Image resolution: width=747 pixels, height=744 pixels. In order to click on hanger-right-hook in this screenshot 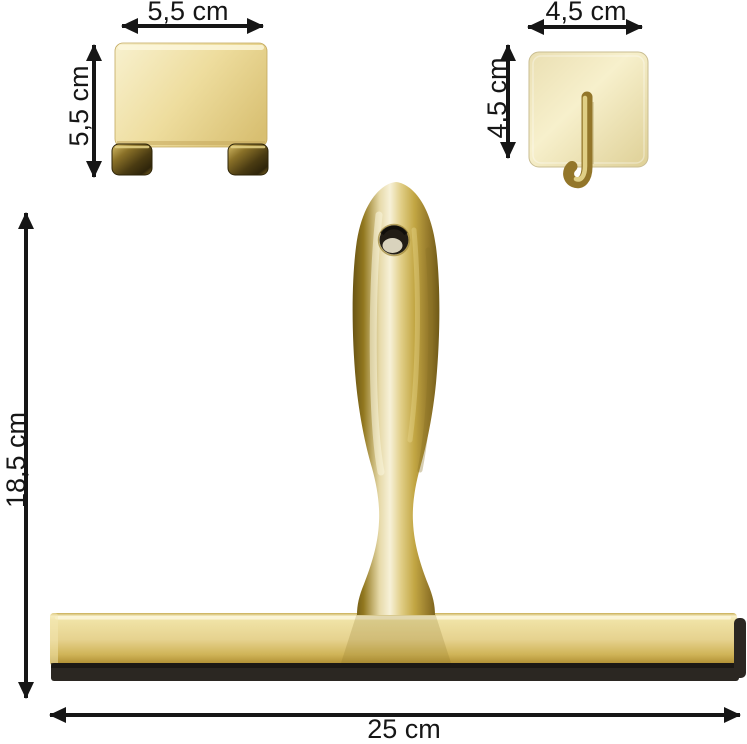, I will do `click(248, 159)`.